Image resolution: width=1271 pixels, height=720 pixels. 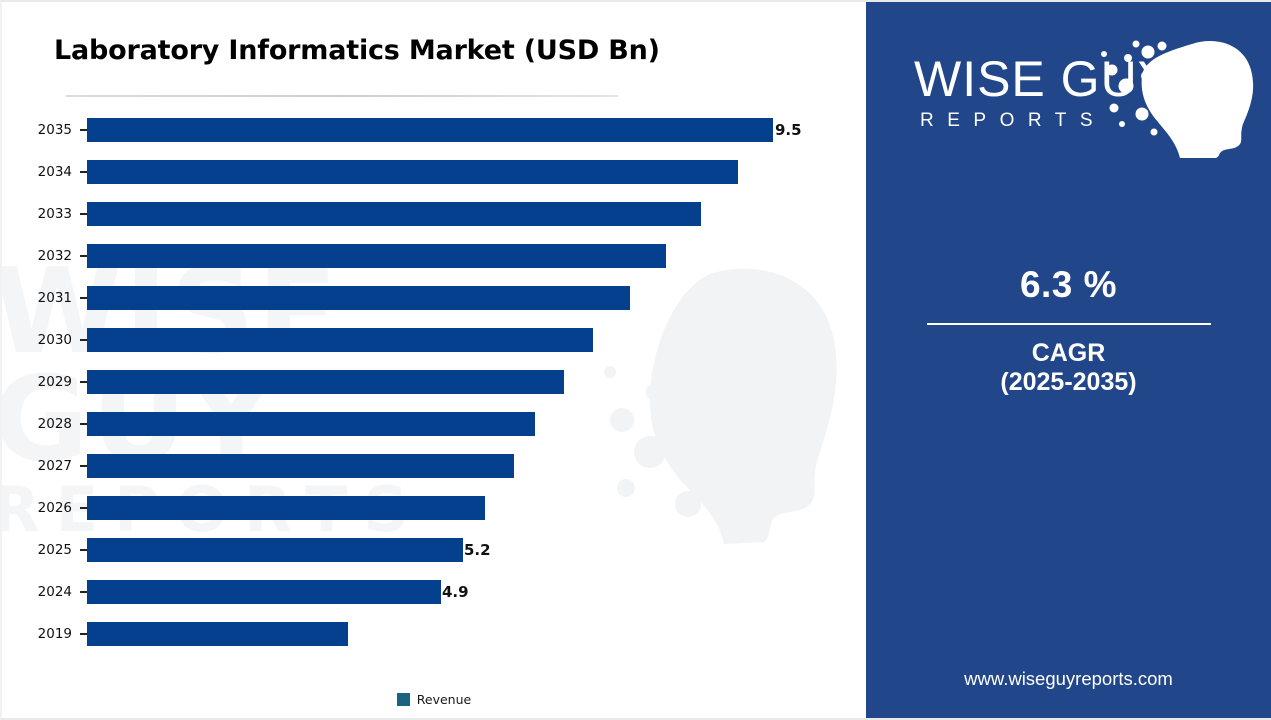 What do you see at coordinates (54, 592) in the screenshot?
I see `category-label: 2024` at bounding box center [54, 592].